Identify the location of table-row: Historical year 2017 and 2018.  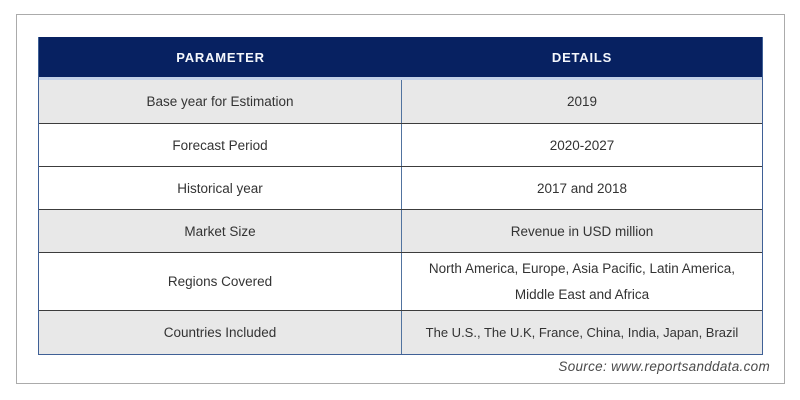
(400, 187).